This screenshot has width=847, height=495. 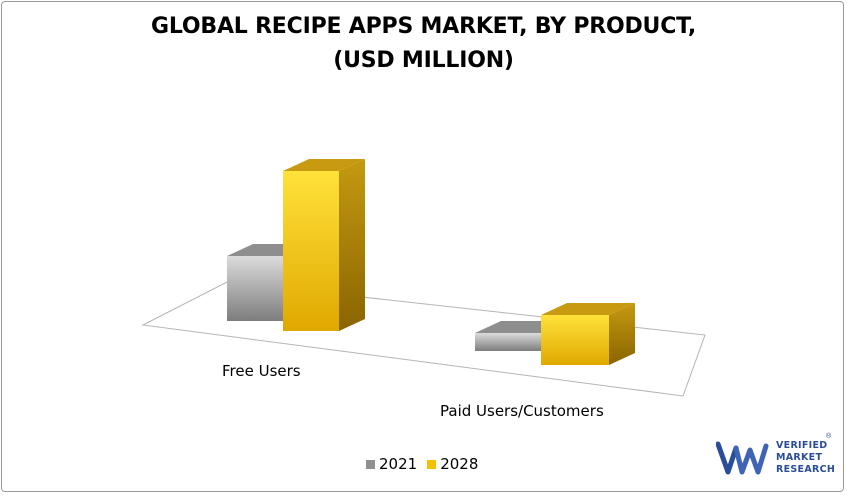 What do you see at coordinates (806, 469) in the screenshot?
I see `logo-line3: RESEARCH` at bounding box center [806, 469].